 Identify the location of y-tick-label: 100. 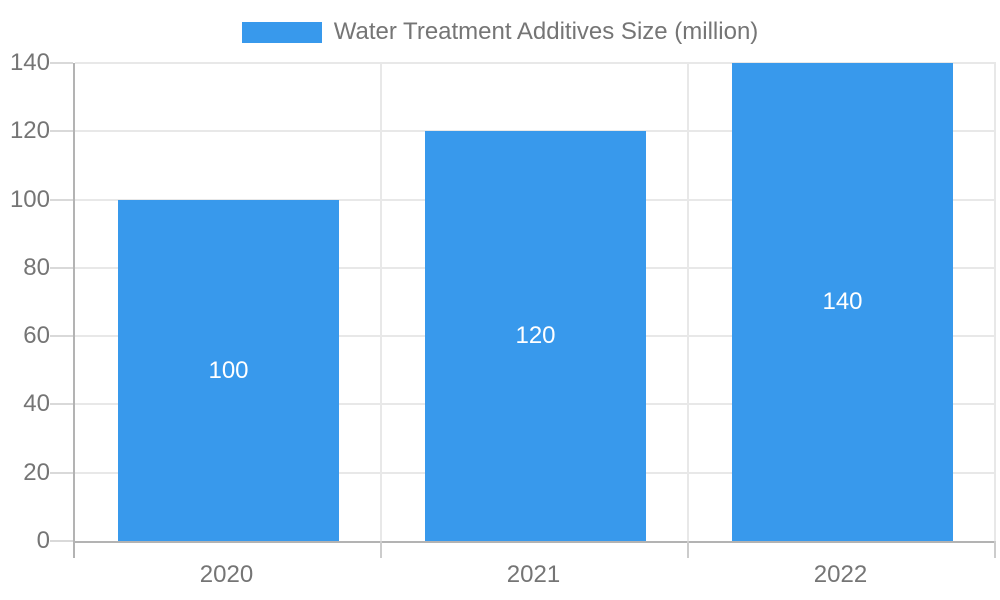
(29, 199).